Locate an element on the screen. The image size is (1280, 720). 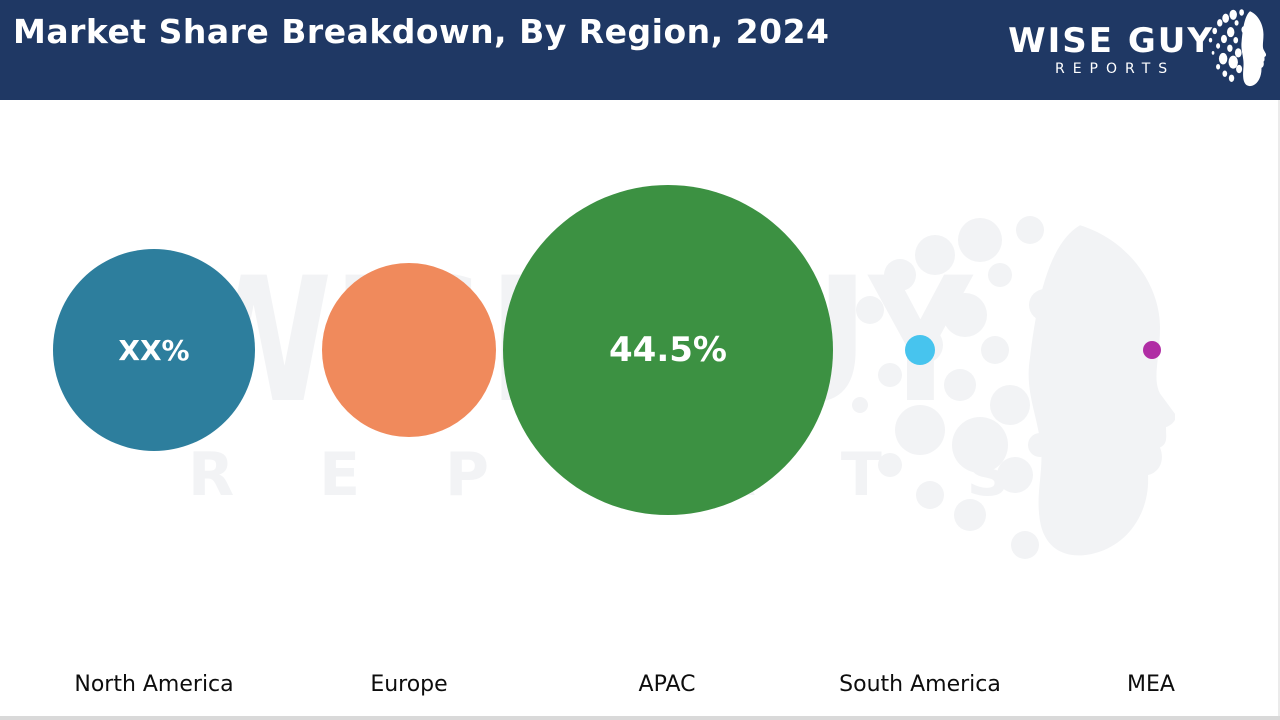
brand-name: WISE GUY is located at coordinates (1111, 41).